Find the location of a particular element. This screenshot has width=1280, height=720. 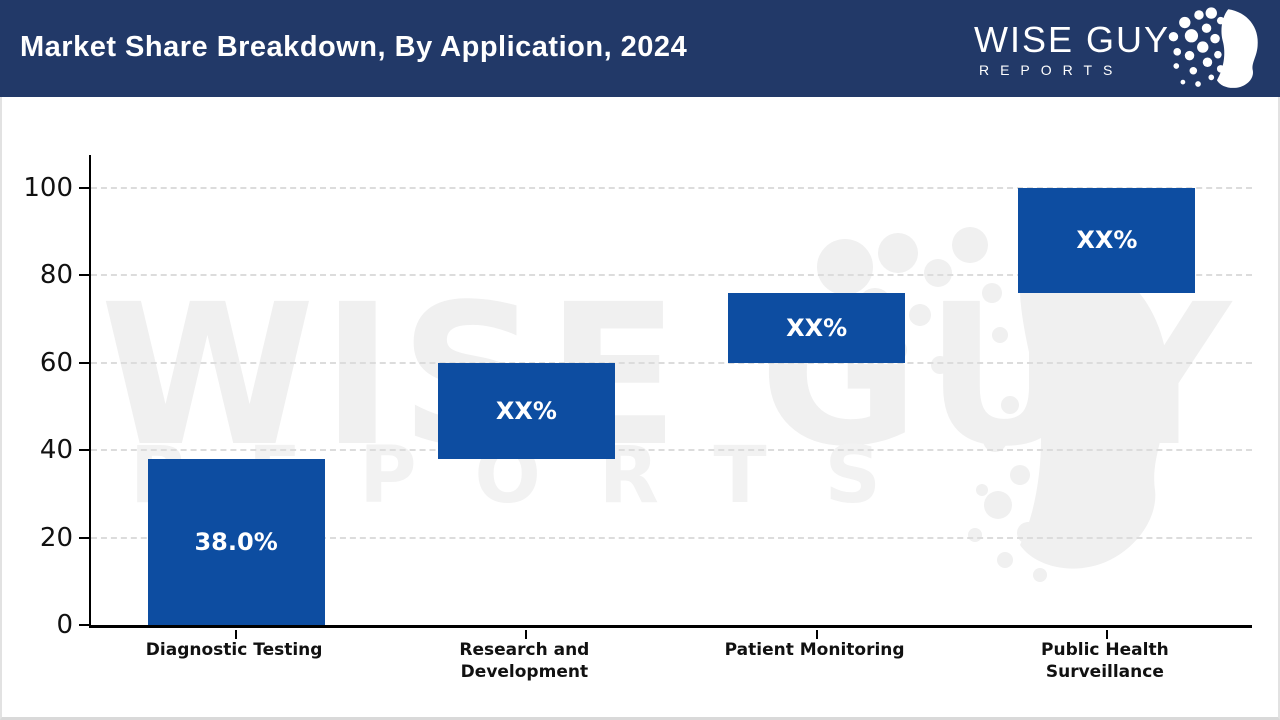

bar-public-health-surveillance: XX% is located at coordinates (1107, 240).